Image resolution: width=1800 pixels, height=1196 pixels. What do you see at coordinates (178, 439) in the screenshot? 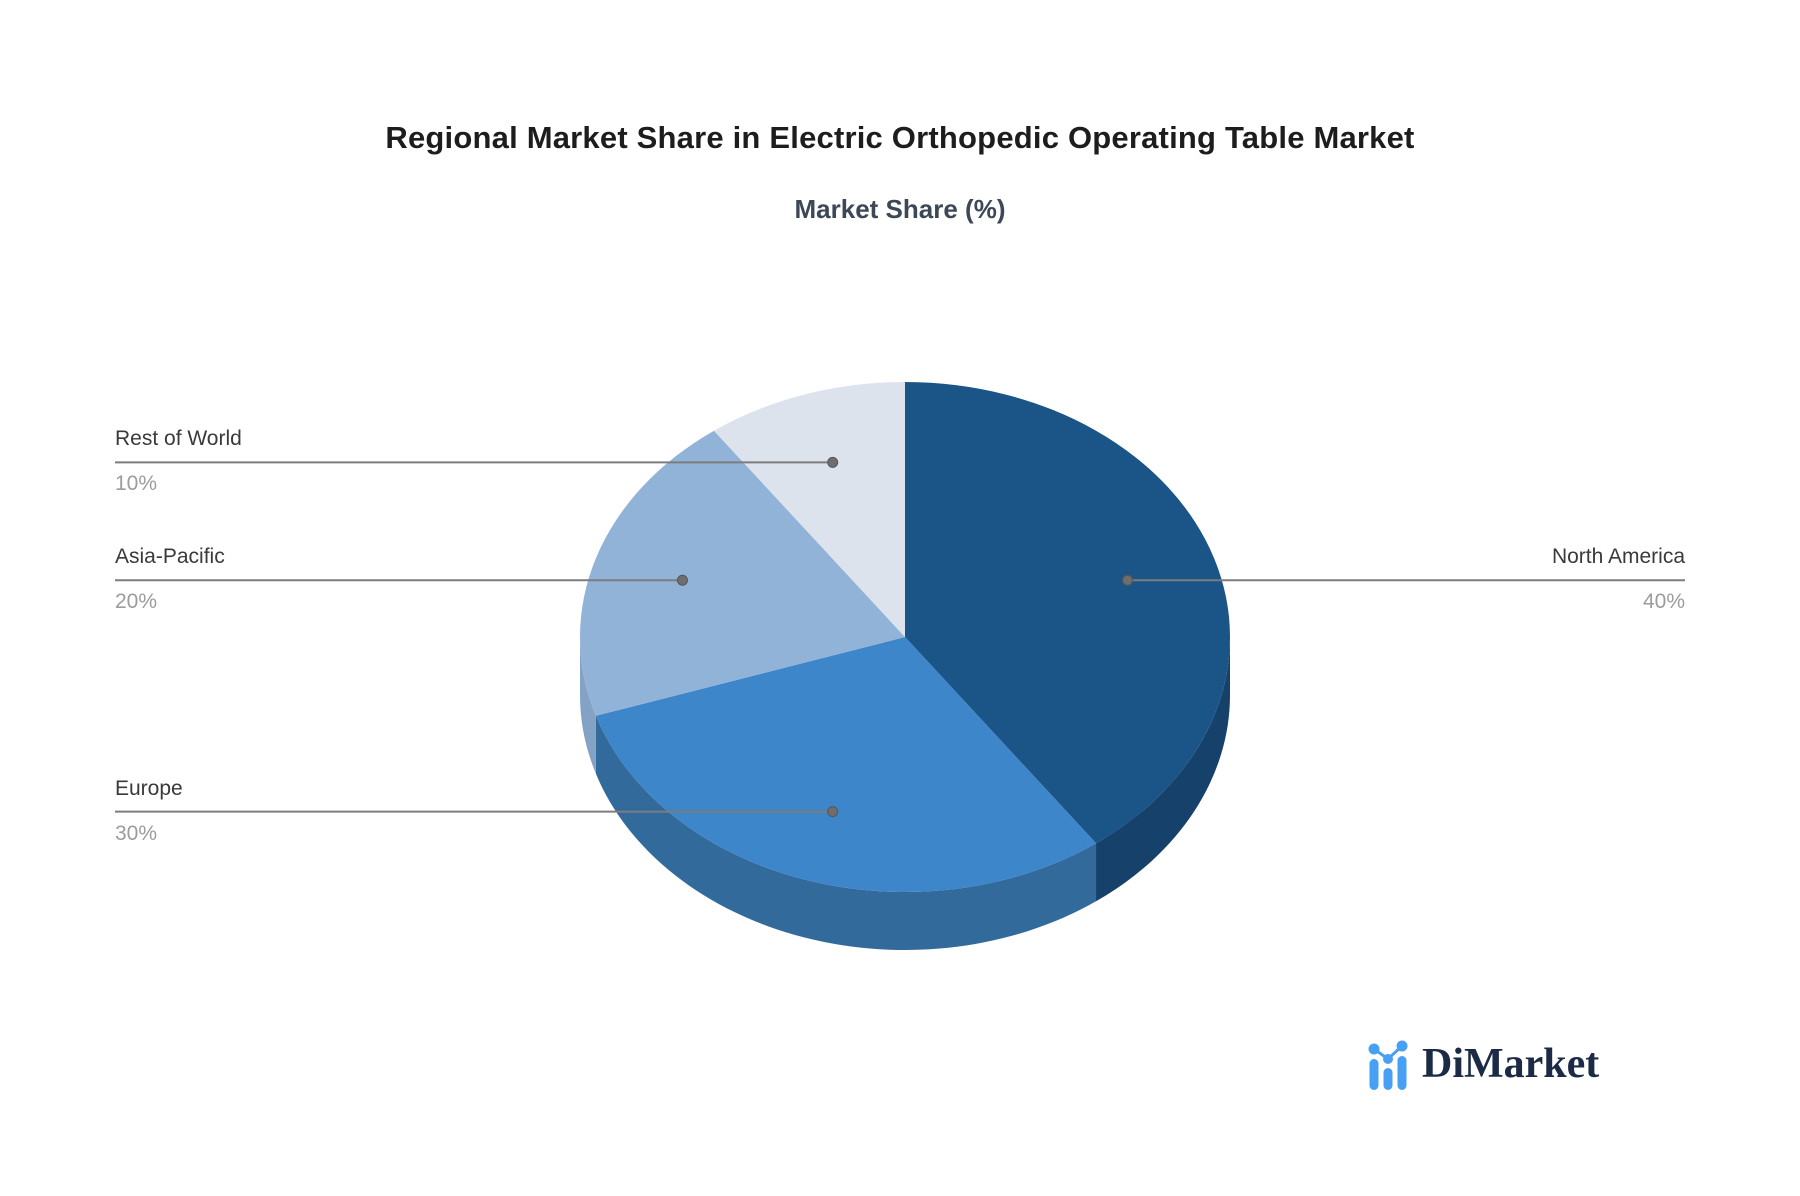
I see `slice-label-rest-of-world: Rest of World` at bounding box center [178, 439].